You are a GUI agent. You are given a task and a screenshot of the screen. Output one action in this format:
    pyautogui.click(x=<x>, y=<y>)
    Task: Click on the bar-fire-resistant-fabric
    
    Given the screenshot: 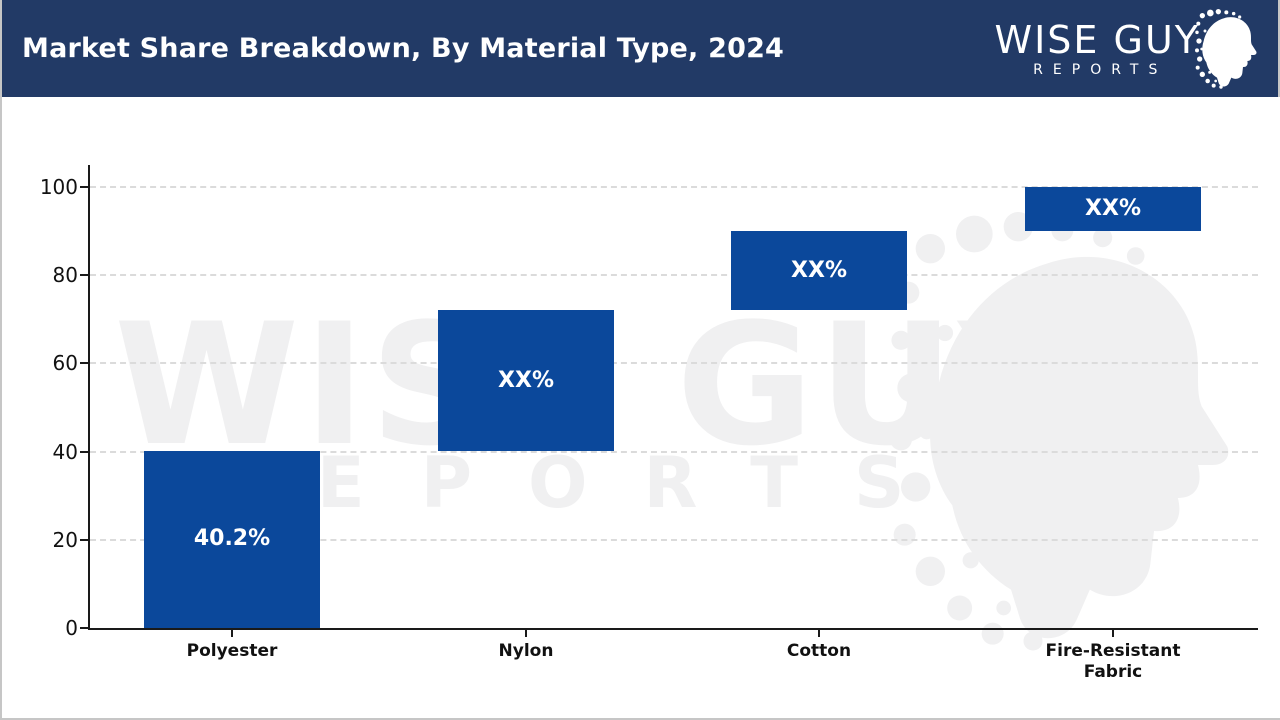 What is the action you would take?
    pyautogui.click(x=1113, y=209)
    